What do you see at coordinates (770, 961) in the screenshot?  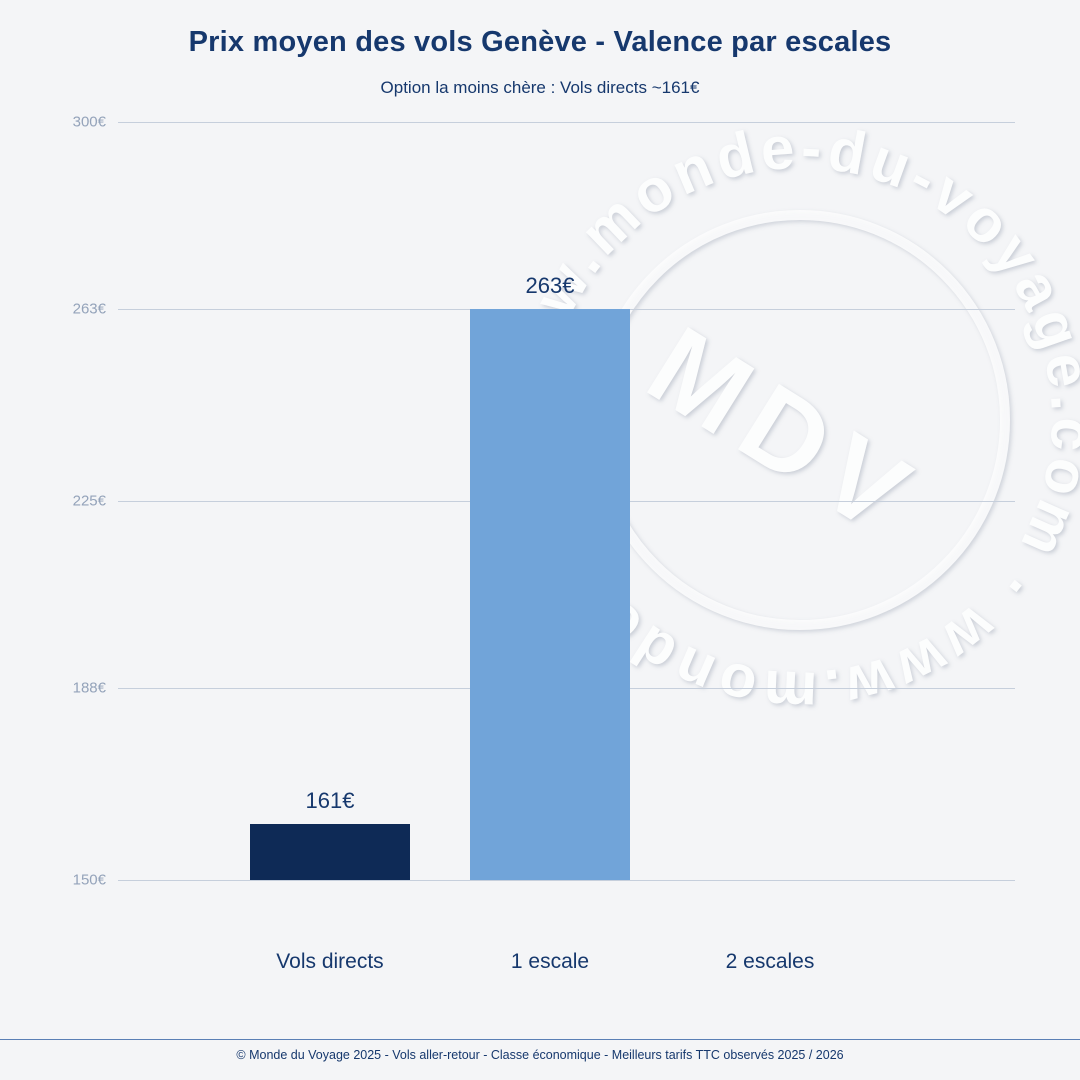 I see `category-label-2-escales: 2 escales` at bounding box center [770, 961].